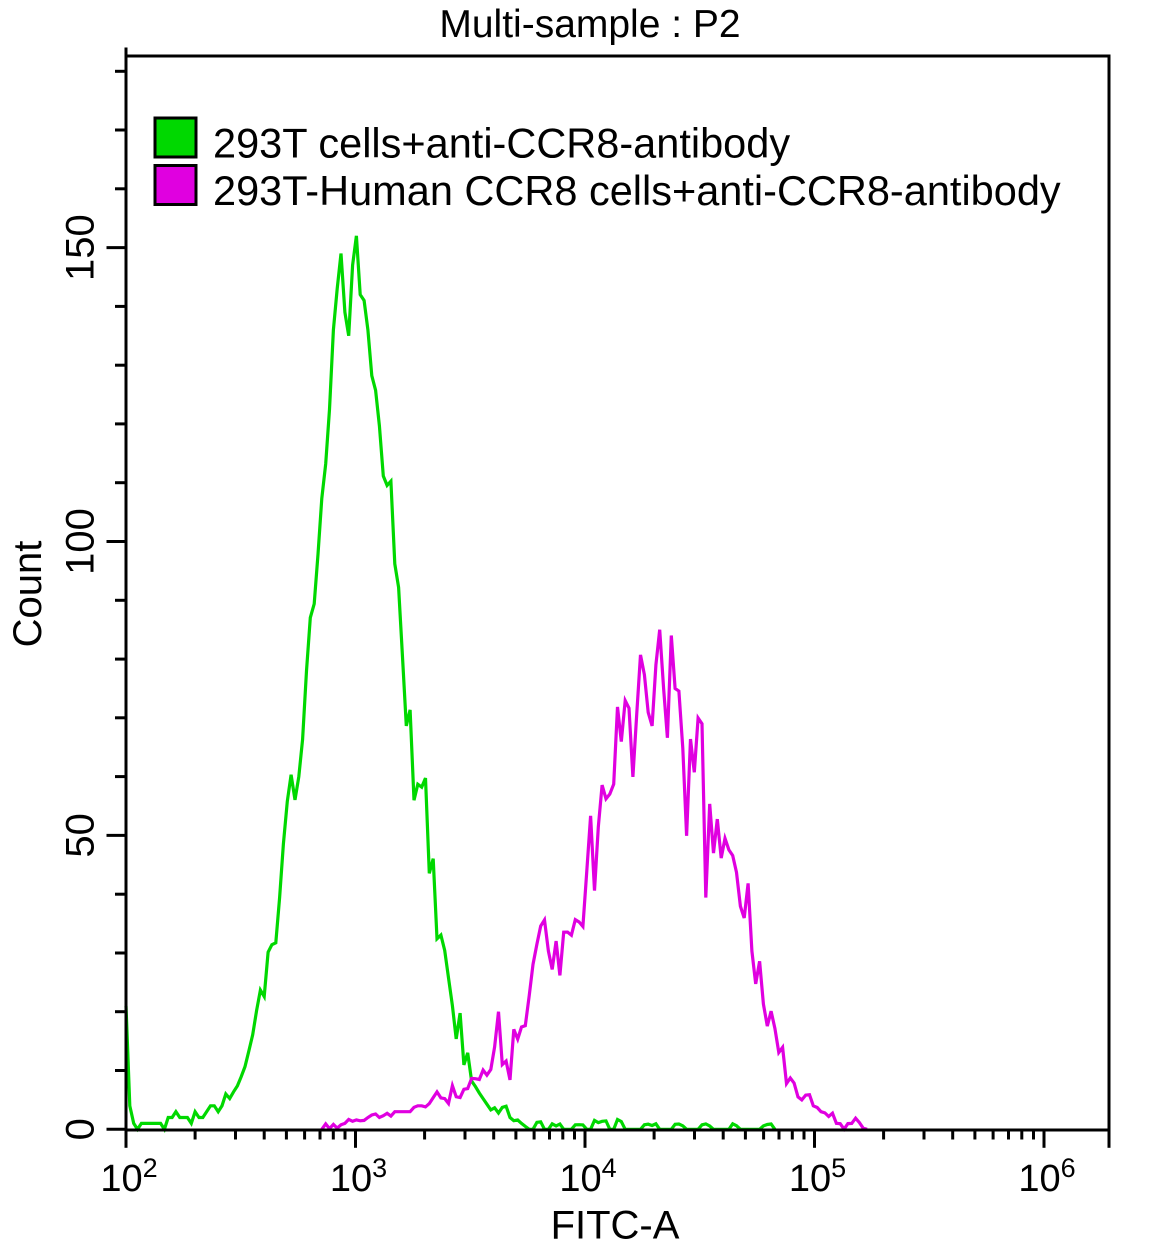  Describe the element at coordinates (589, 24) in the screenshot. I see `svg-text: Multi-sample : P2` at that location.